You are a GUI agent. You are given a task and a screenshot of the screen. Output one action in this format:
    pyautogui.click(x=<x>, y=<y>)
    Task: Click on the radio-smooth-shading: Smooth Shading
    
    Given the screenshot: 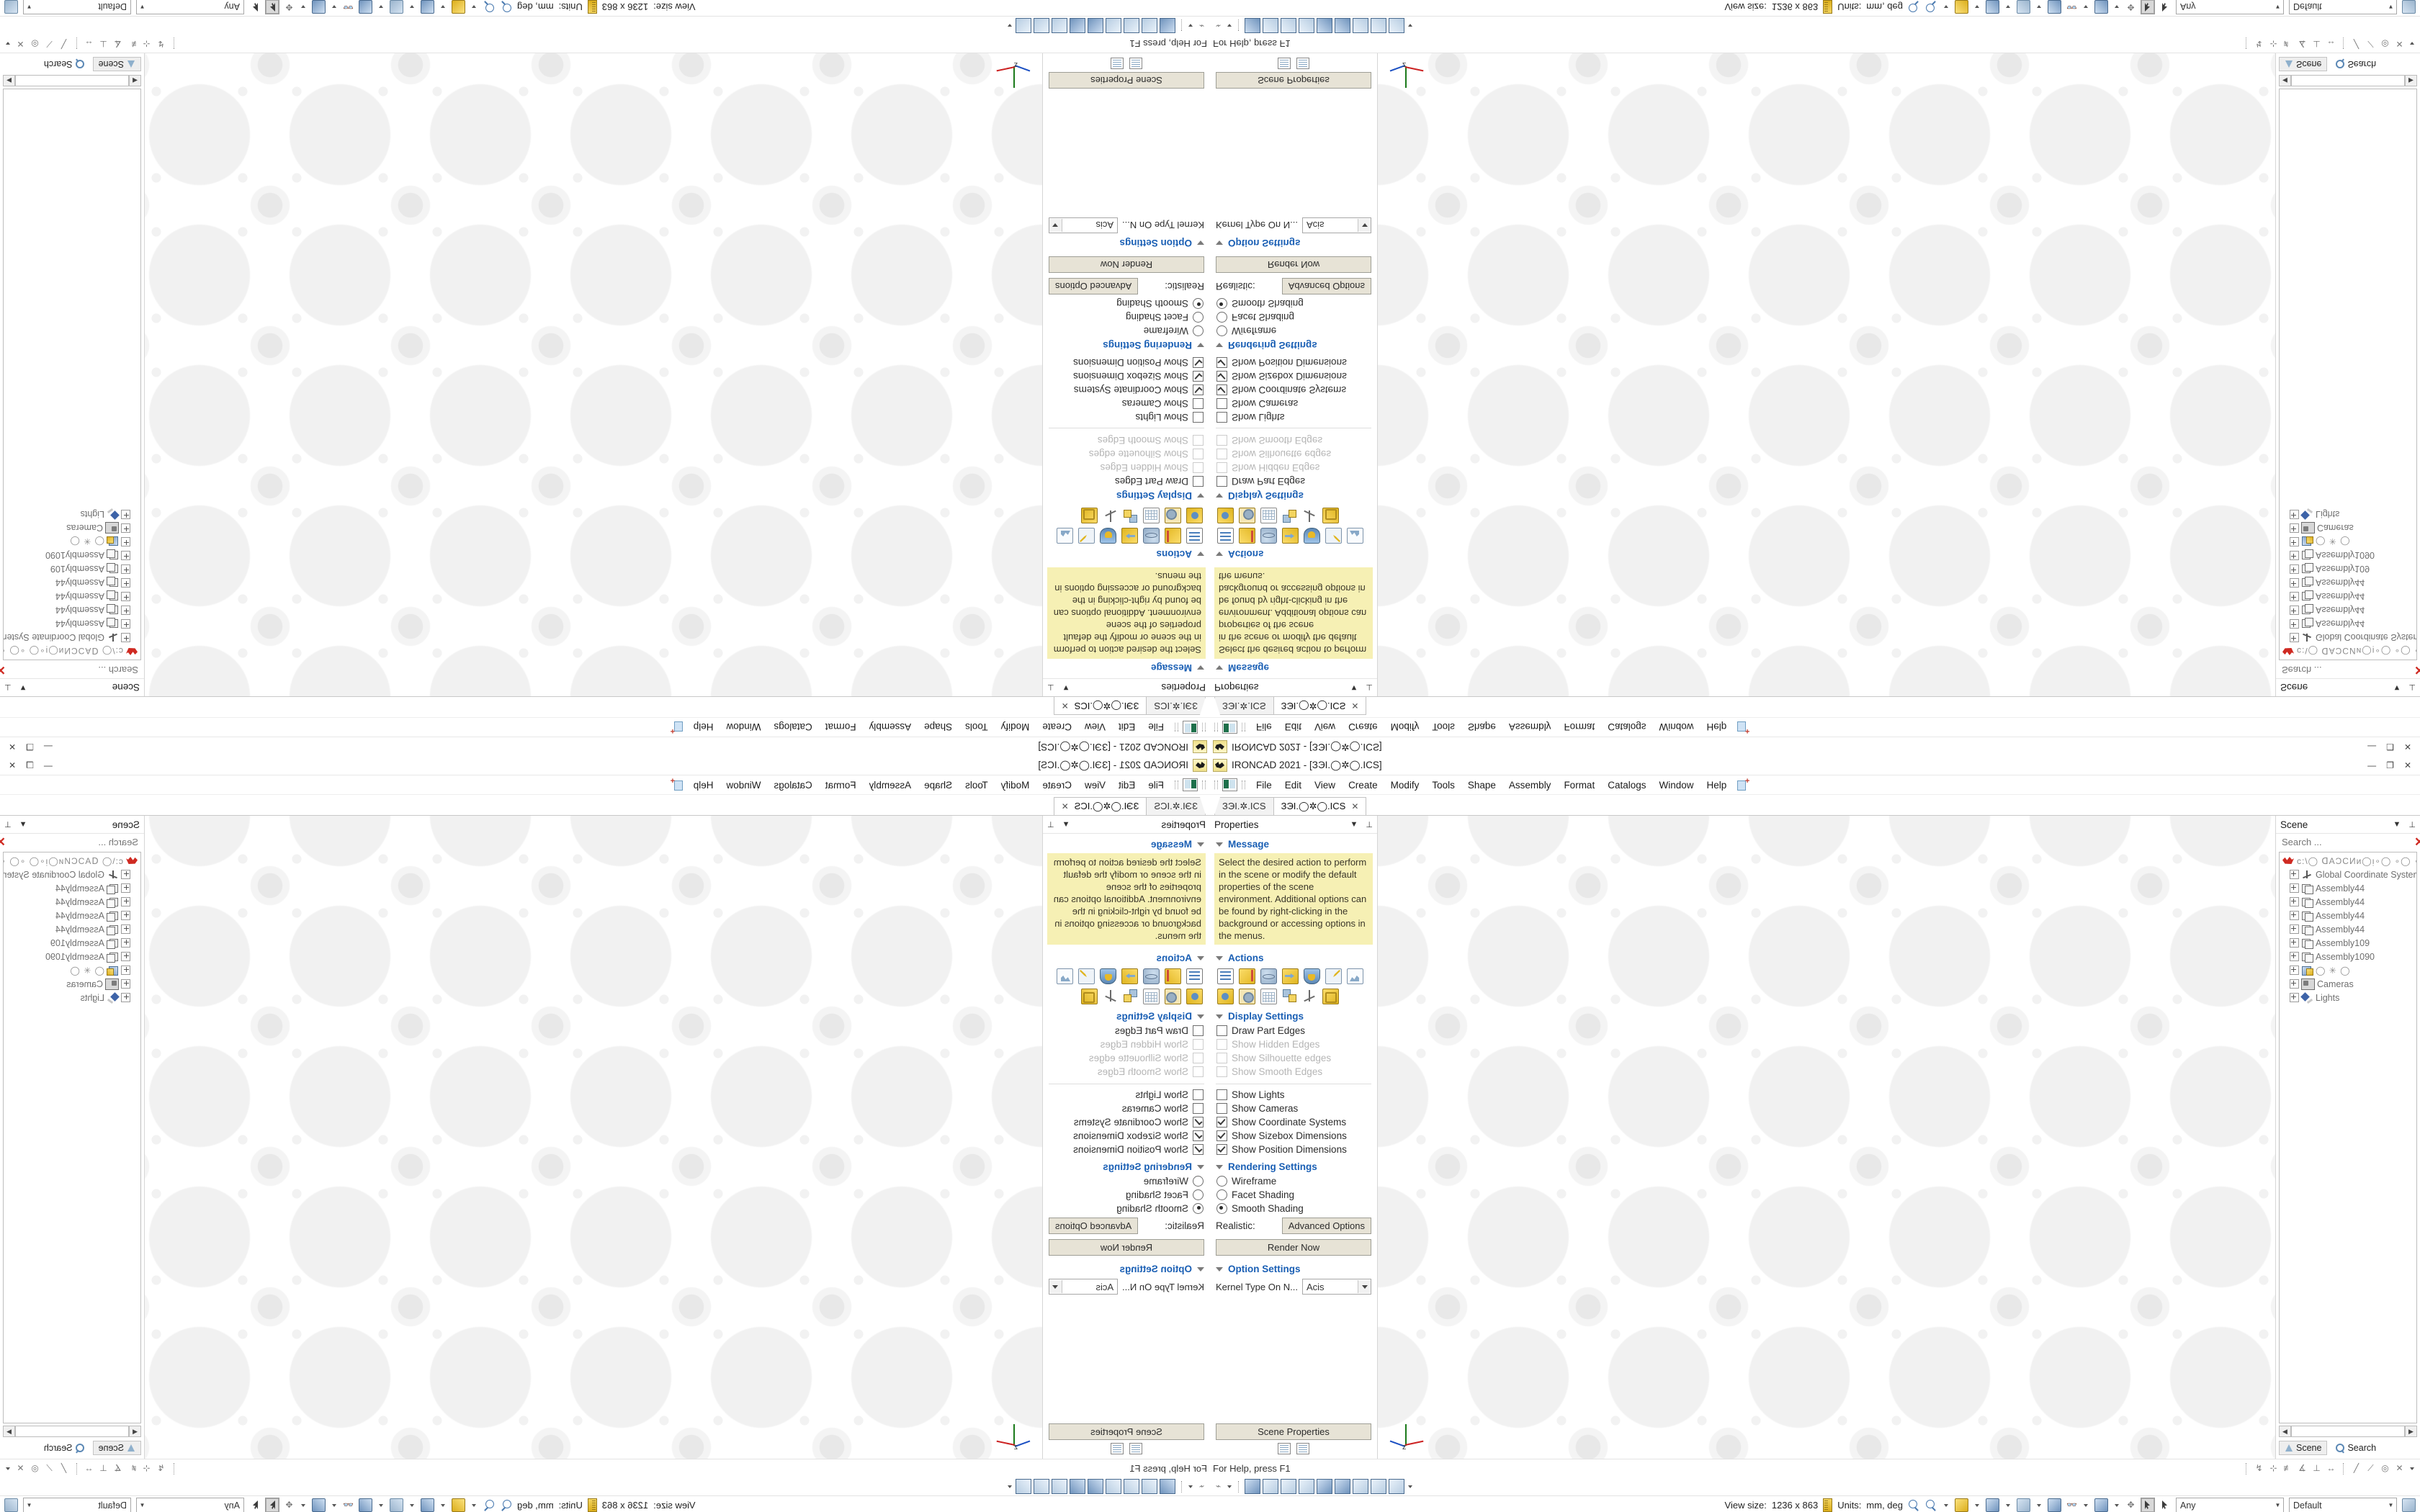 What is the action you would take?
    pyautogui.click(x=1293, y=303)
    